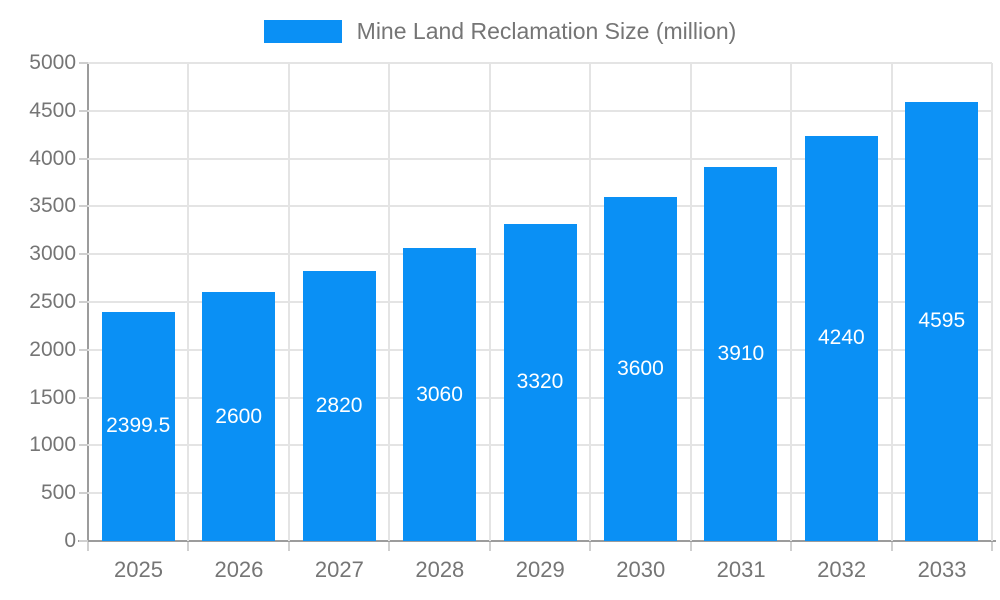  I want to click on y-axis-line, so click(88, 307).